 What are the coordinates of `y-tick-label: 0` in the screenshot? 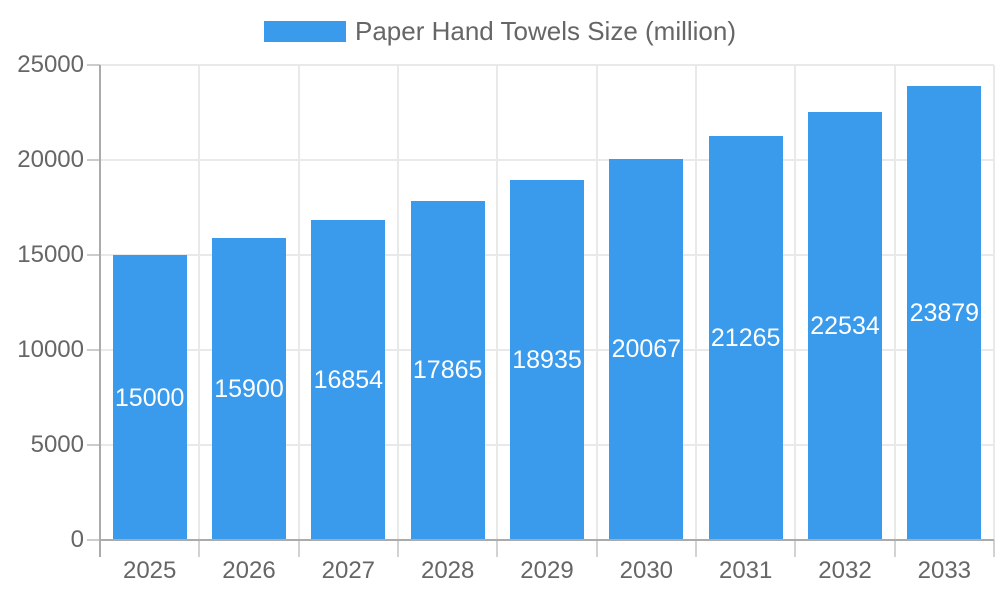 It's located at (77, 539).